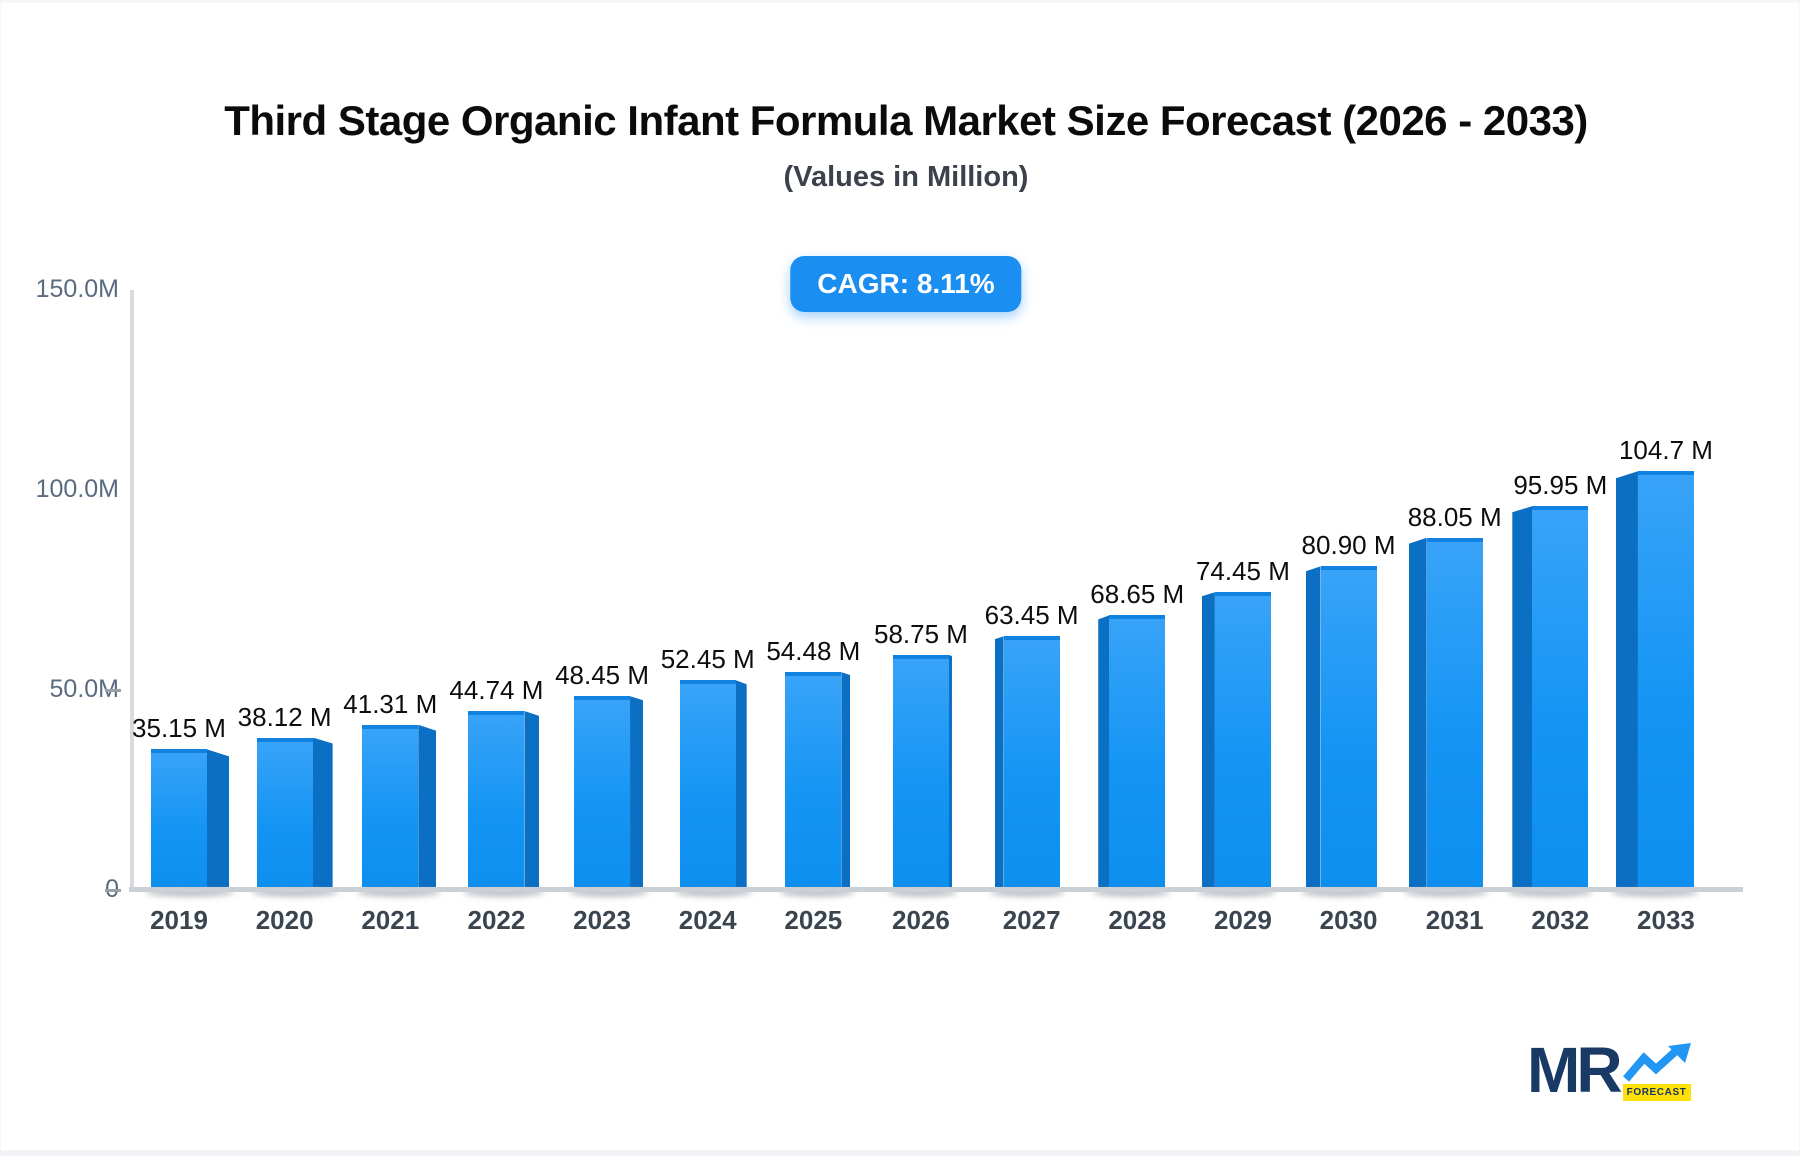 The height and width of the screenshot is (1156, 1800). What do you see at coordinates (920, 634) in the screenshot?
I see `bar-value-label: 58.75 M` at bounding box center [920, 634].